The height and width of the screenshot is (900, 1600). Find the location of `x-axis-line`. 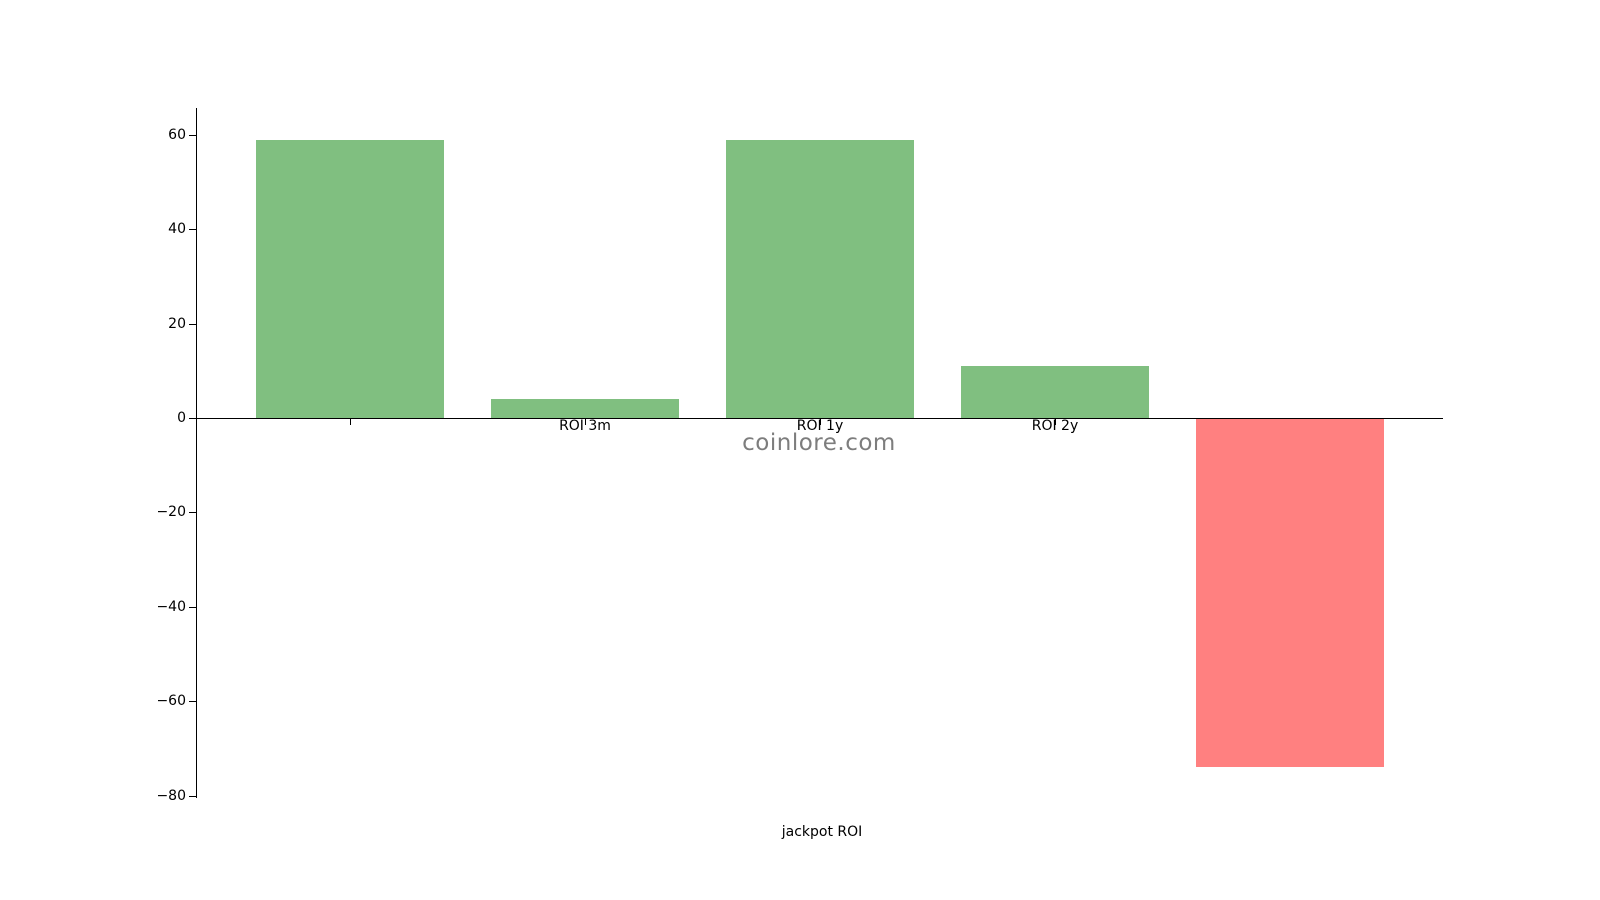

x-axis-line is located at coordinates (819, 418).